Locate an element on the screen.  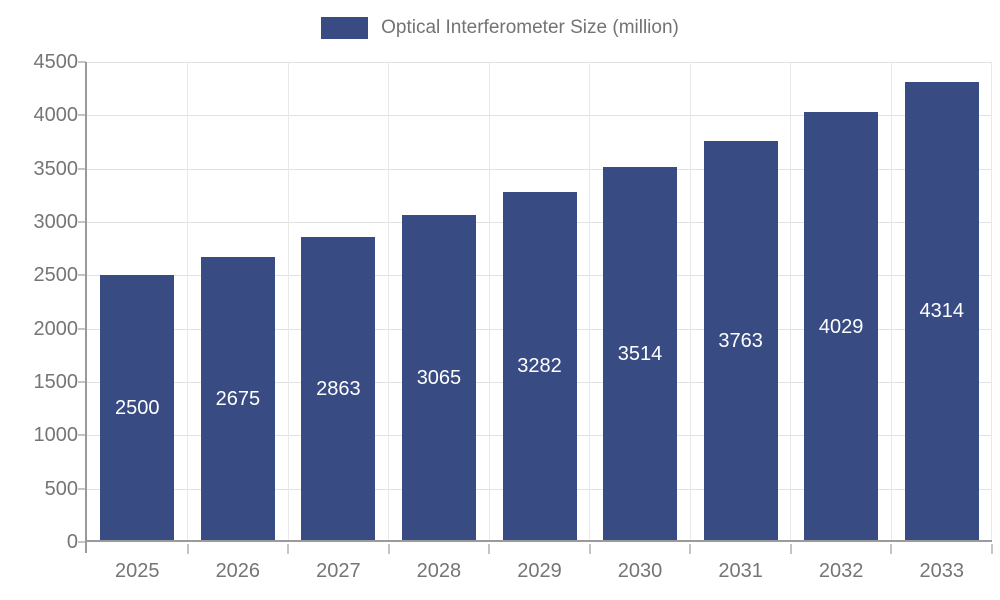
legend-label: Optical Interferometer Size (million) is located at coordinates (530, 27).